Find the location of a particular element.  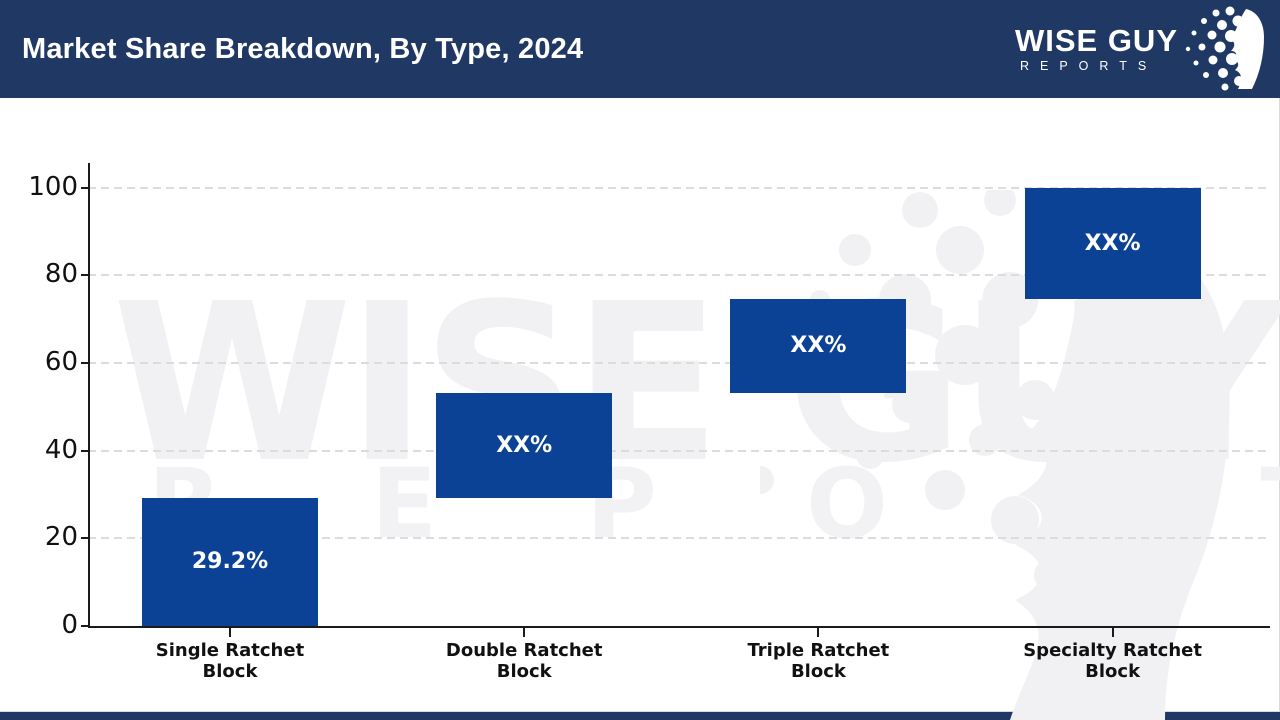

y-axis-tick-label: 0 is located at coordinates (69, 625).